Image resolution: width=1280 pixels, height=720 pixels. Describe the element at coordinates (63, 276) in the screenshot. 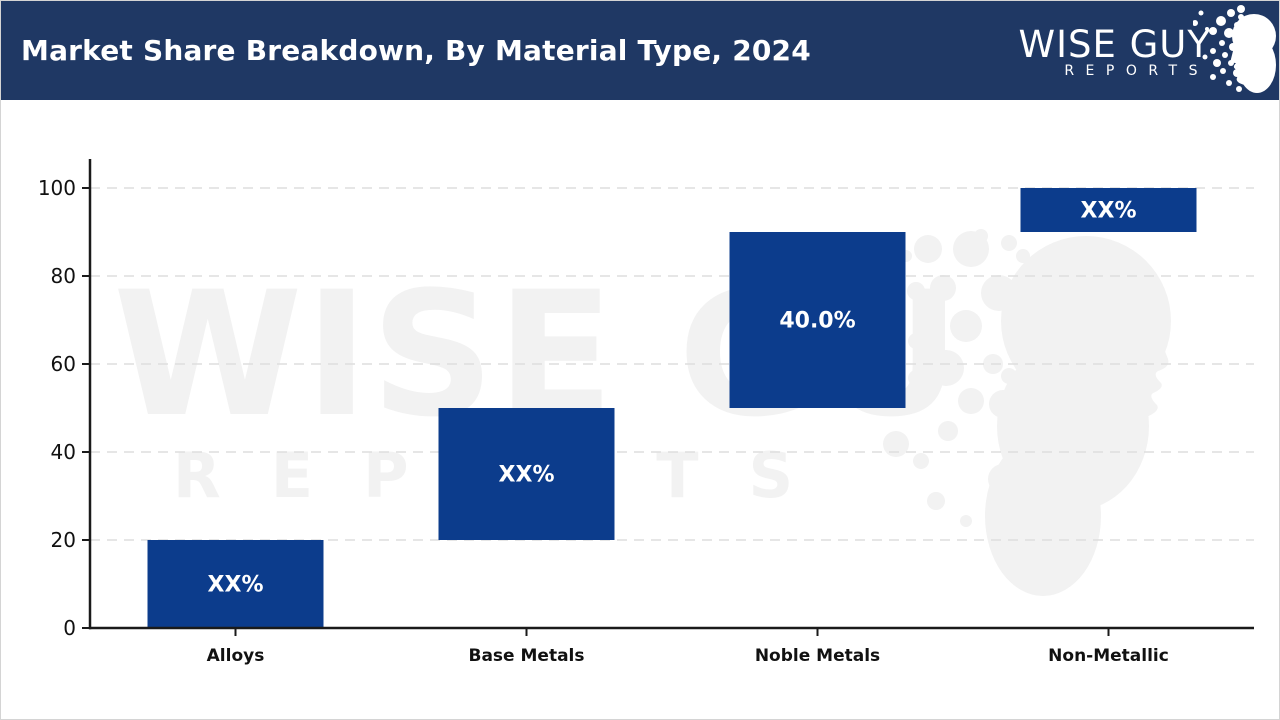

I see `y-tick-label-80: 80` at that location.